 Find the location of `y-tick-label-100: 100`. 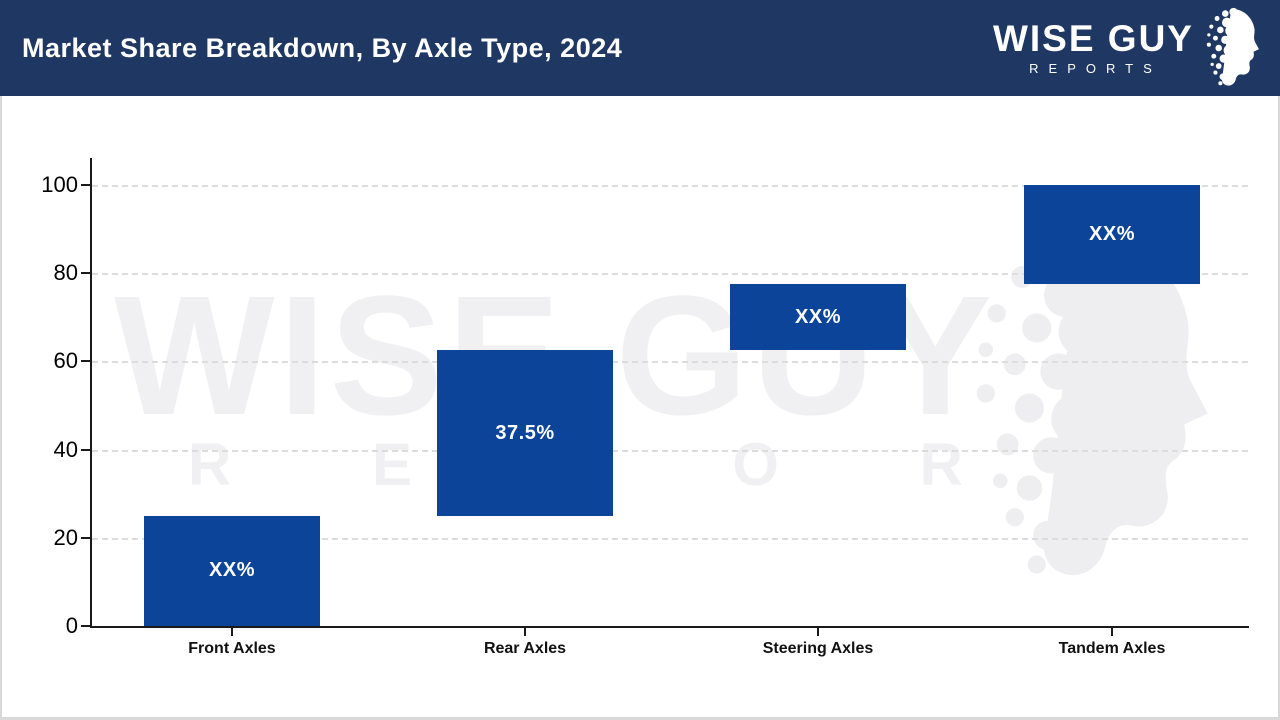

y-tick-label-100: 100 is located at coordinates (59, 184).